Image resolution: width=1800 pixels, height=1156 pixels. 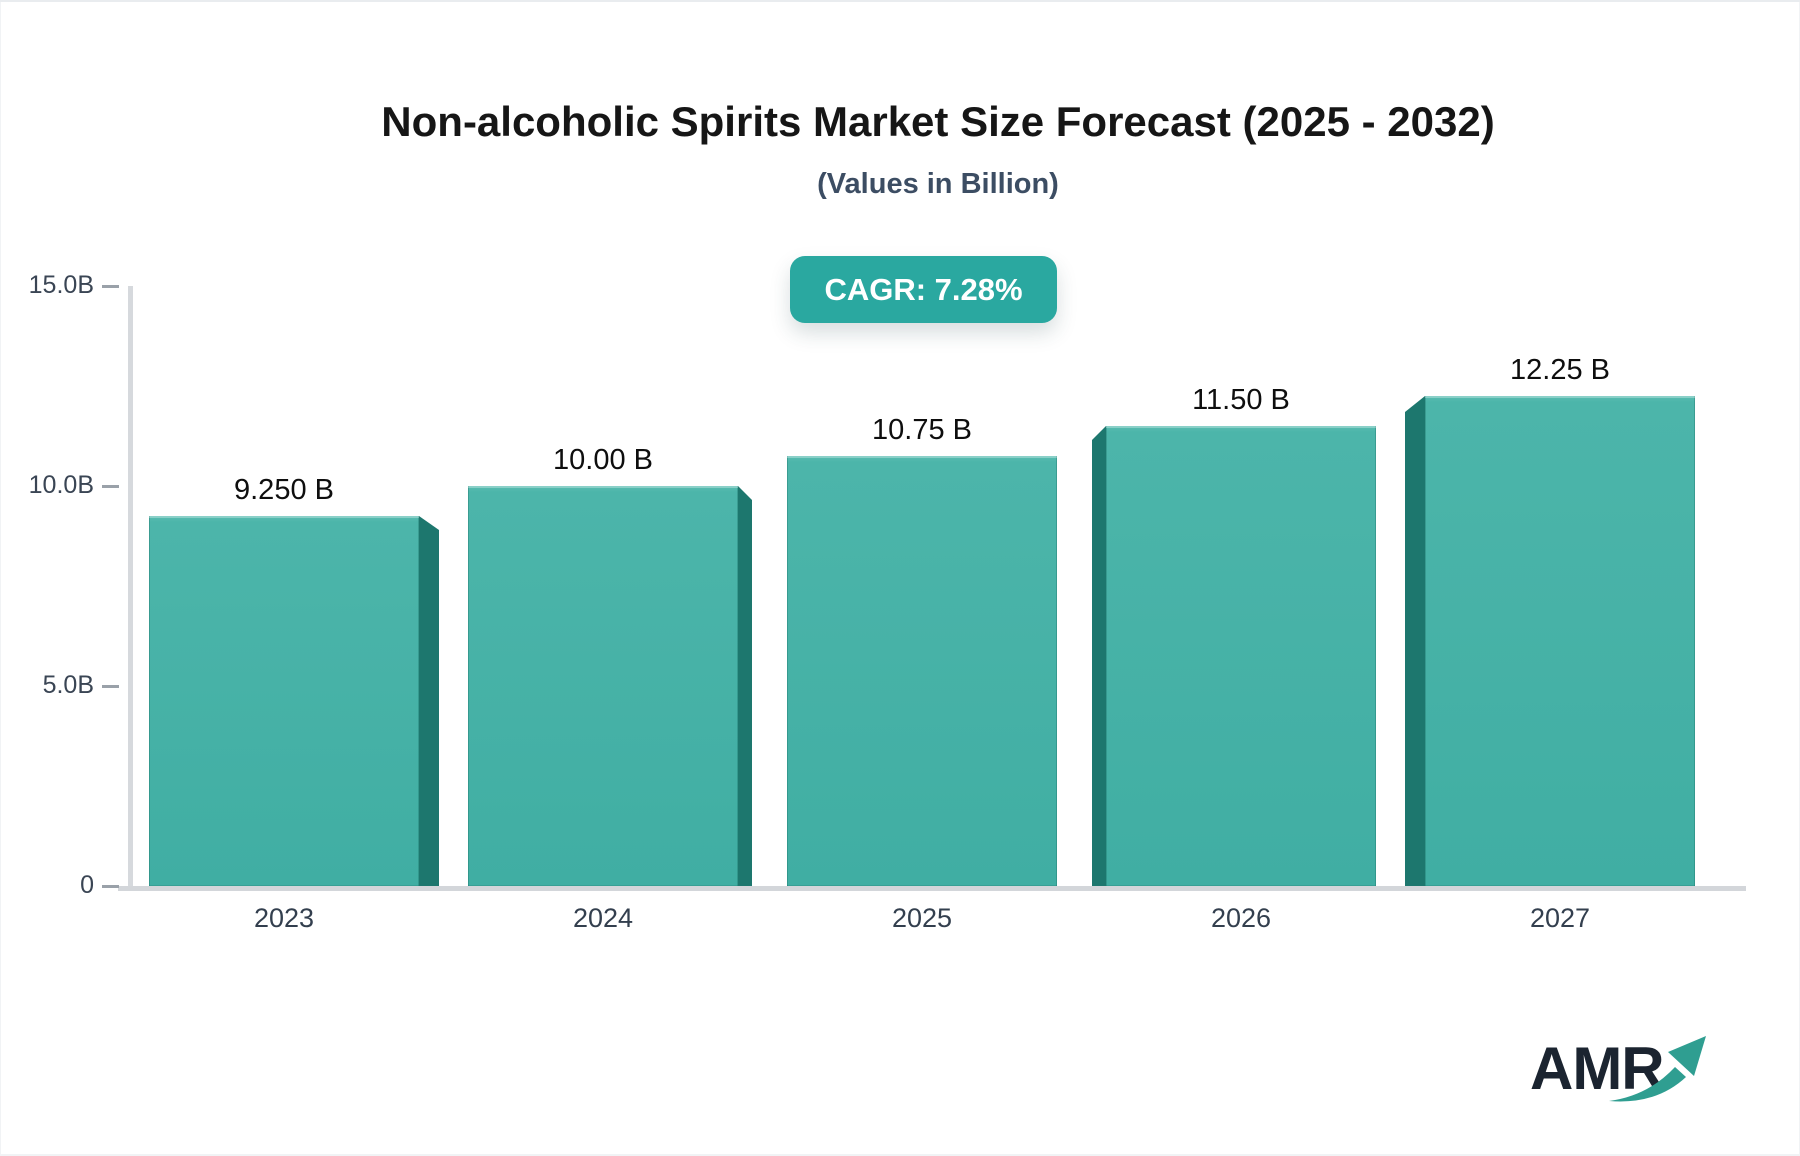 I want to click on bar-value-label: 12.25 B, so click(x=1560, y=370).